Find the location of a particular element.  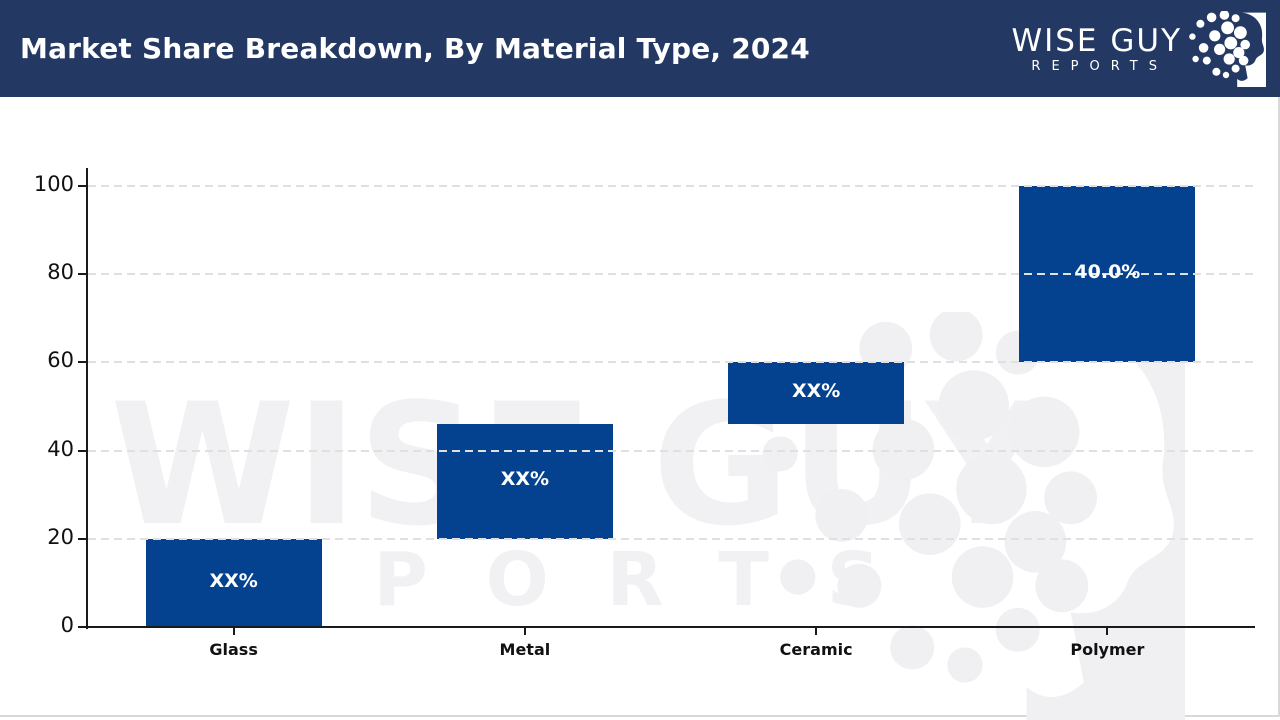

y-tick-label-80: 80 is located at coordinates (60, 272).